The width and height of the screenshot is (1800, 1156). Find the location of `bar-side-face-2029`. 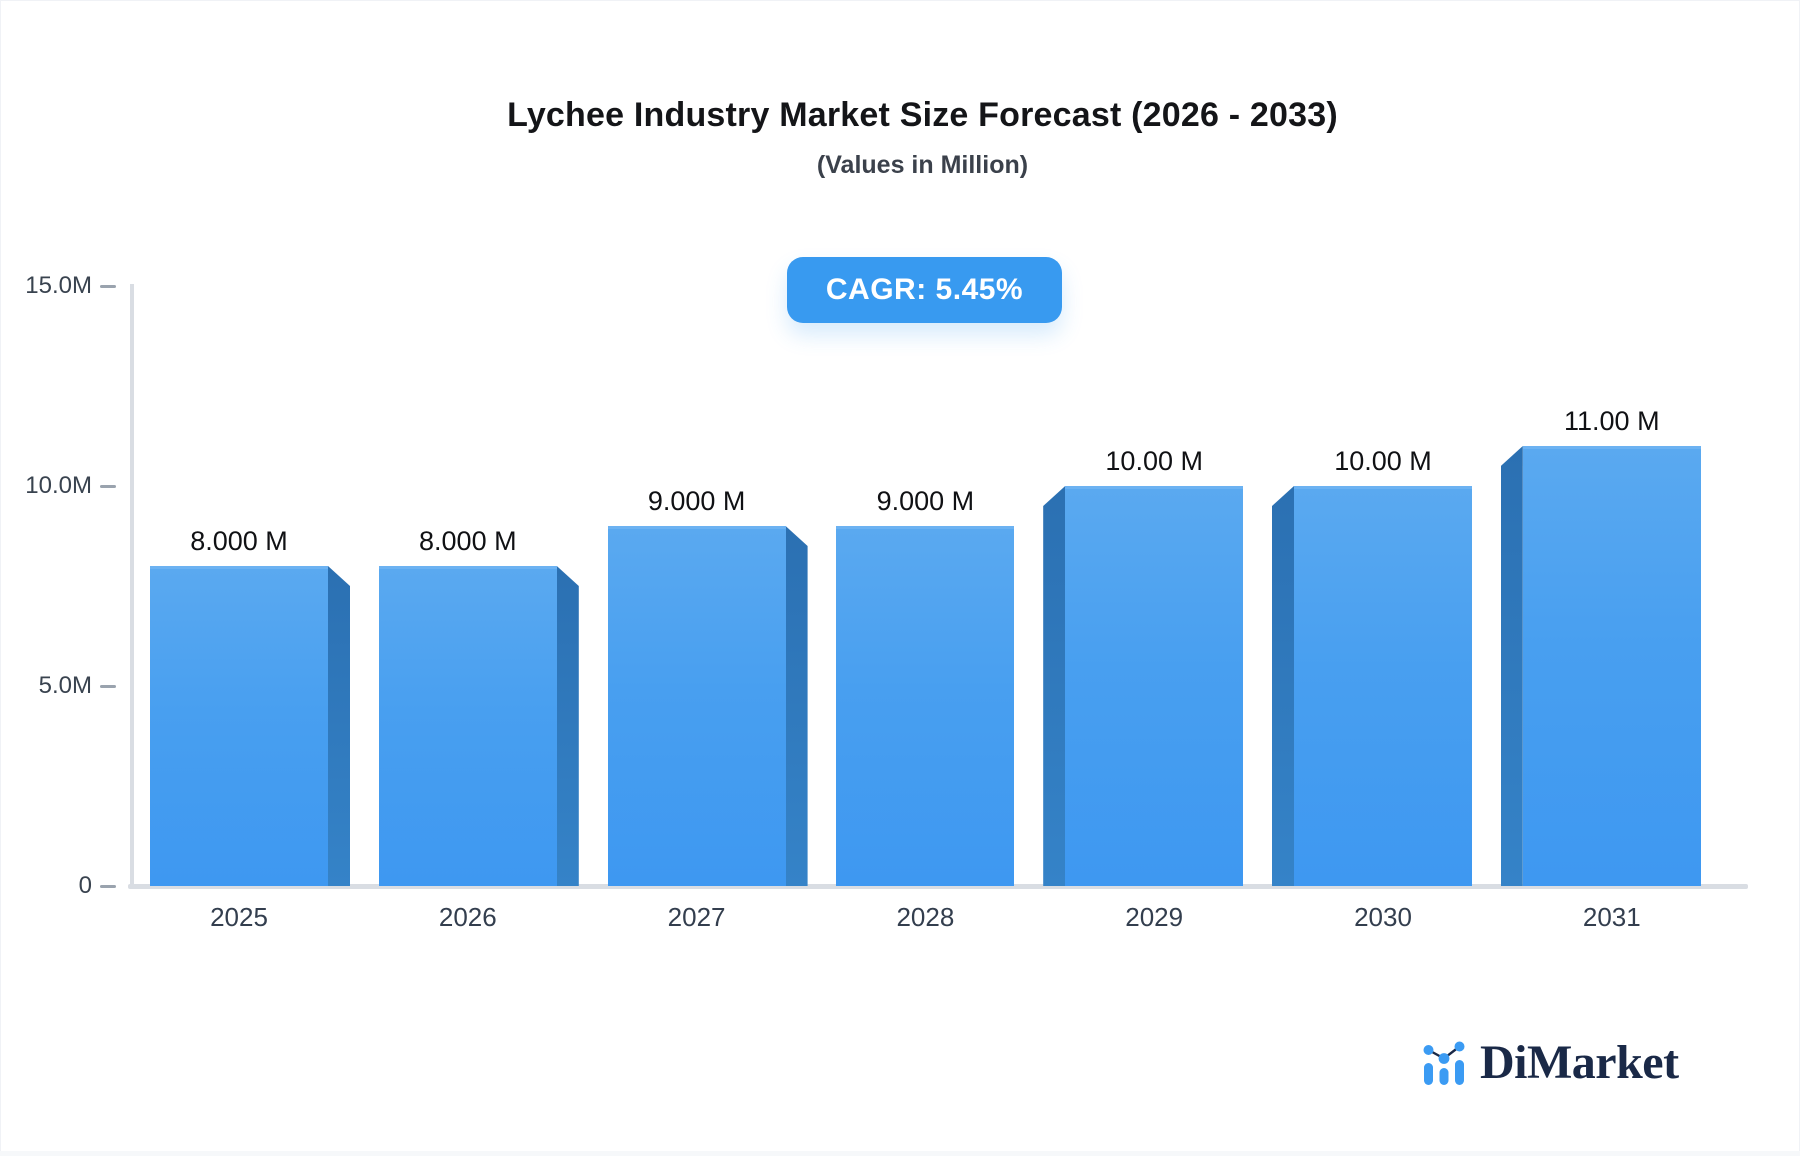

bar-side-face-2029 is located at coordinates (1054, 686).